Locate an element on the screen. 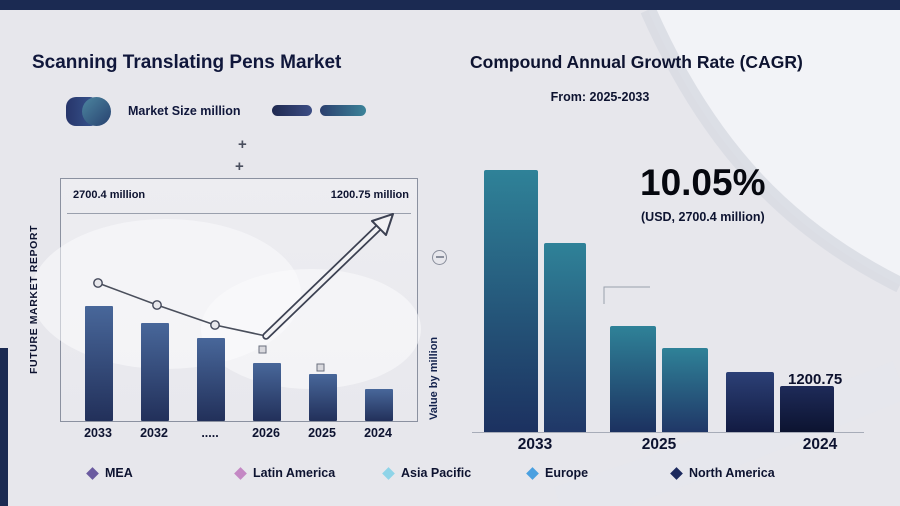 This screenshot has height=506, width=900. value-annotation-1200: 1200.75 is located at coordinates (815, 379).